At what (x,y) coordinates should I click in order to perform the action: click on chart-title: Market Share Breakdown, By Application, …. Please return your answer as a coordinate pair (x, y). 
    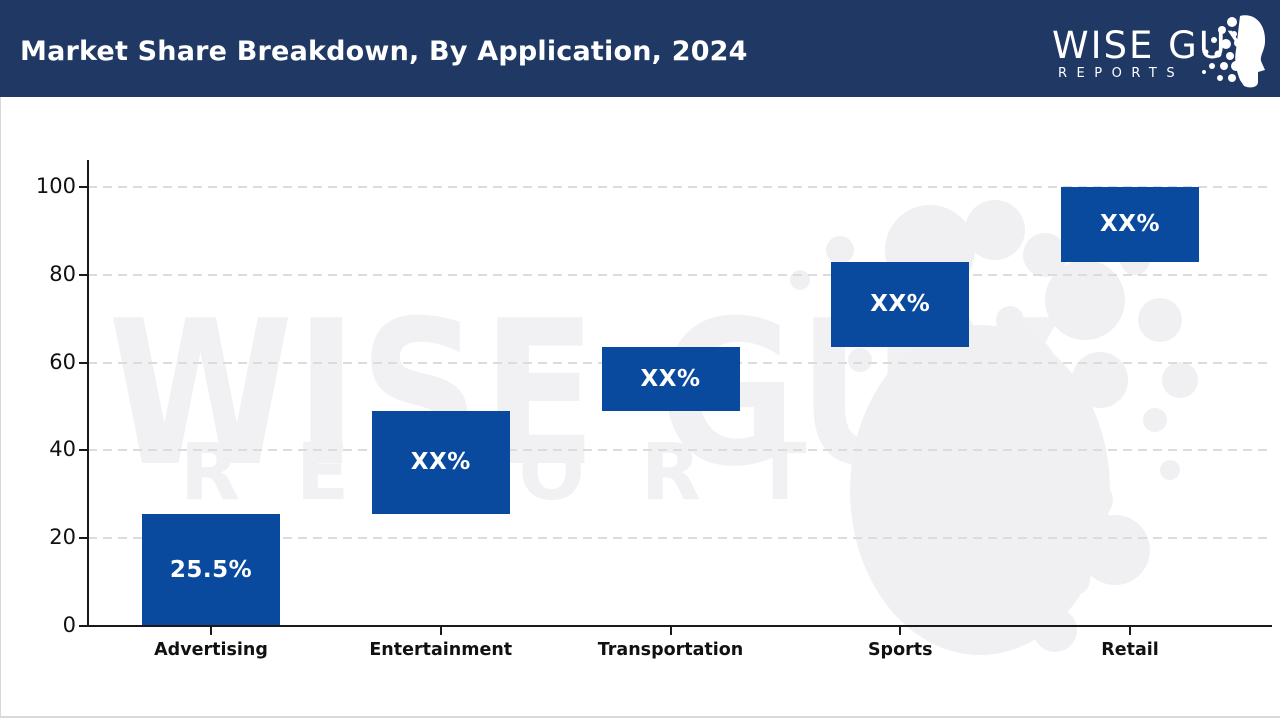
    Looking at the image, I should click on (384, 51).